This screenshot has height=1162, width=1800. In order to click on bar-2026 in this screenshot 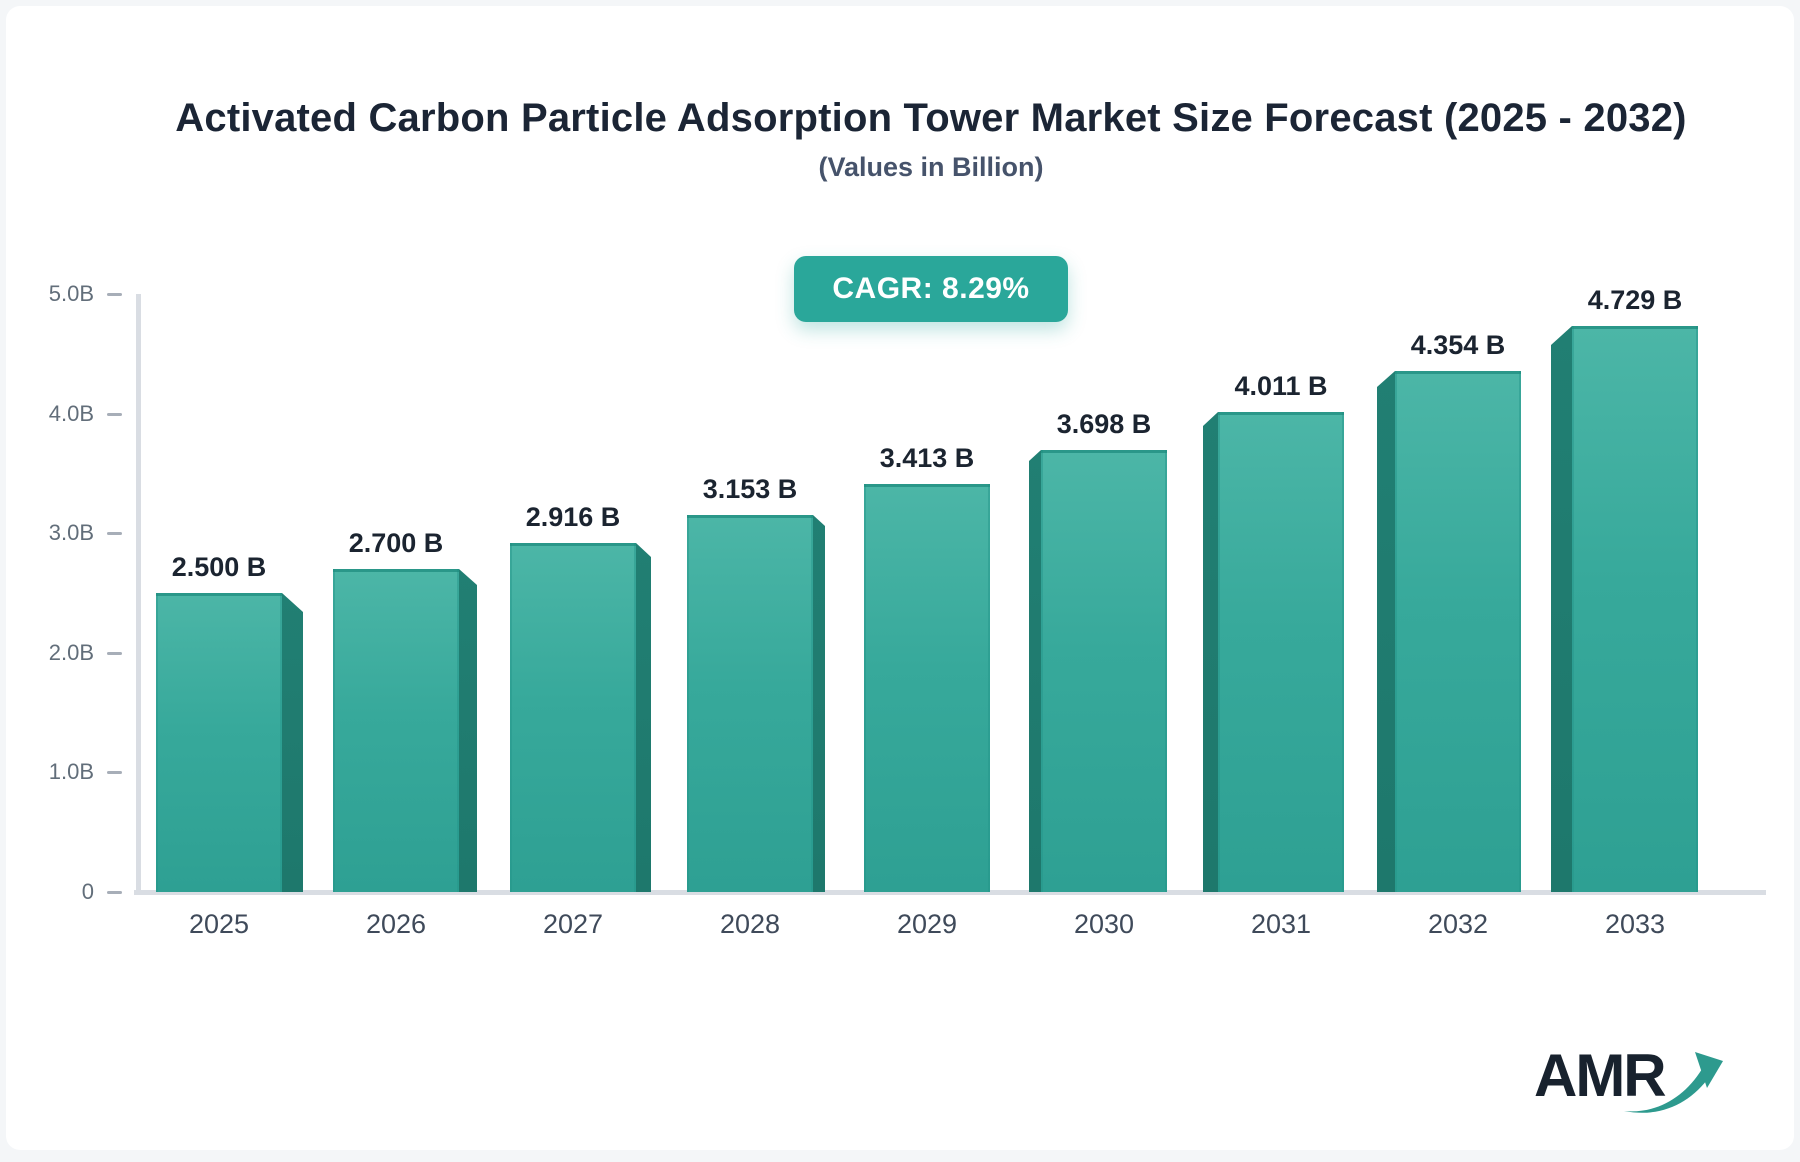, I will do `click(396, 730)`.